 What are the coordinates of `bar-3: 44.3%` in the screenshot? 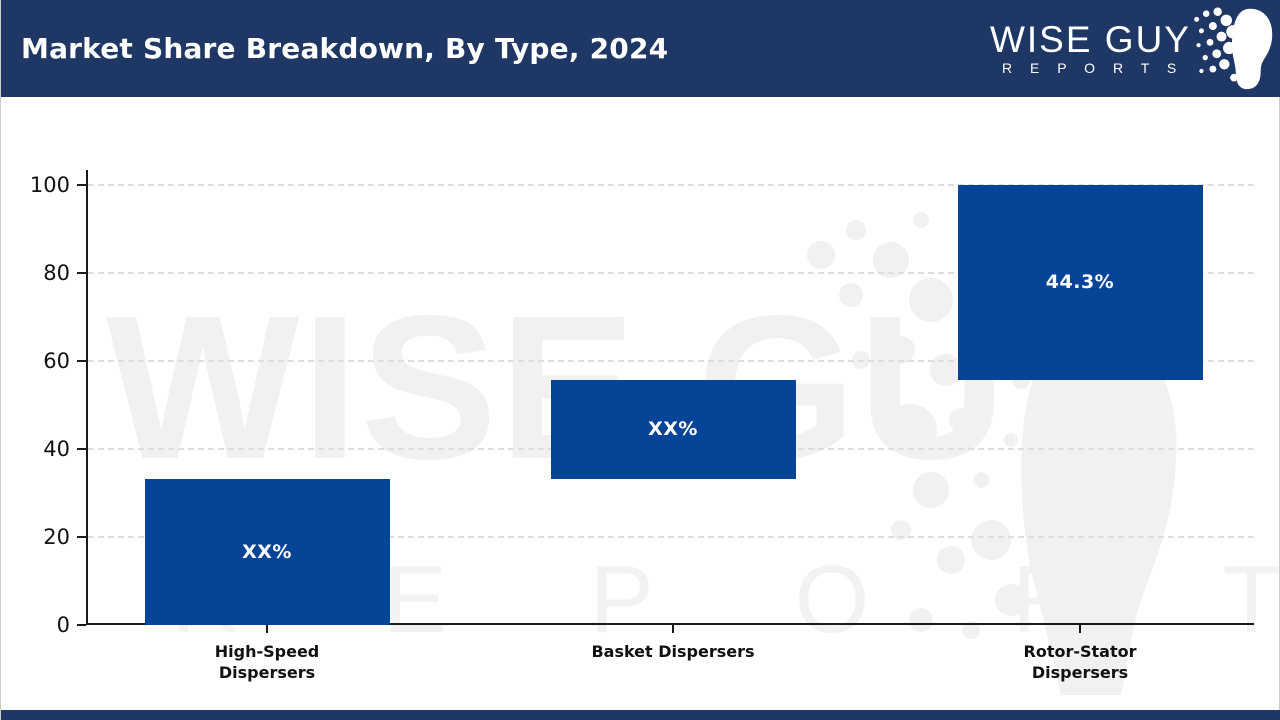 It's located at (1080, 282).